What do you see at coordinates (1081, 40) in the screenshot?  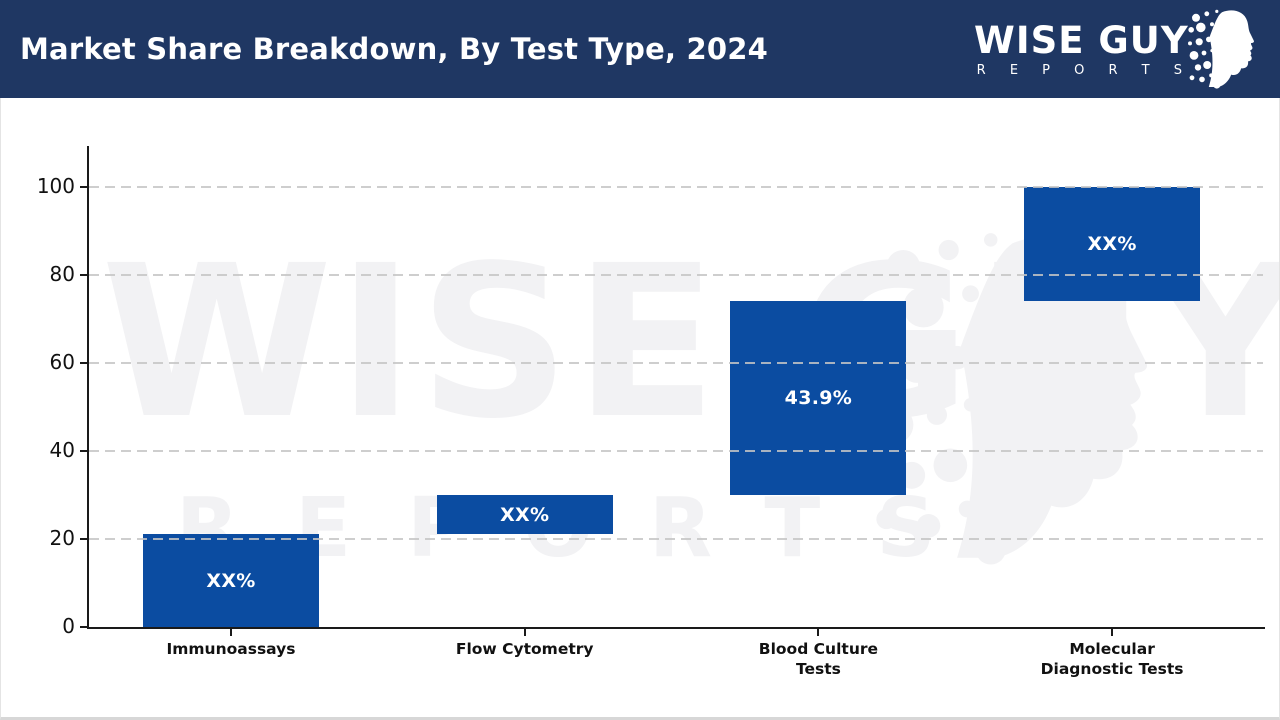 I see `logo-wordmark: WISE GUY` at bounding box center [1081, 40].